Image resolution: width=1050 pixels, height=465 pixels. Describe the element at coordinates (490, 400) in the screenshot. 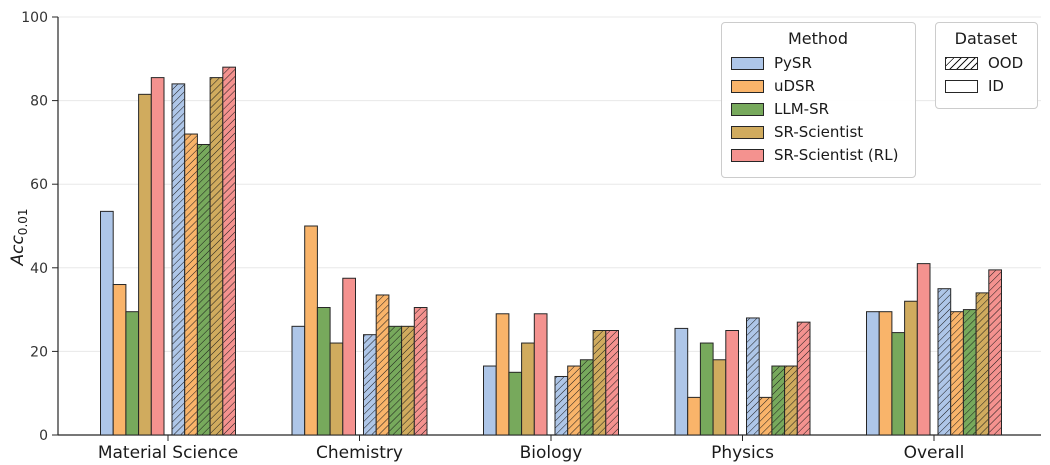

I see `bar-pysr-id-biology` at that location.